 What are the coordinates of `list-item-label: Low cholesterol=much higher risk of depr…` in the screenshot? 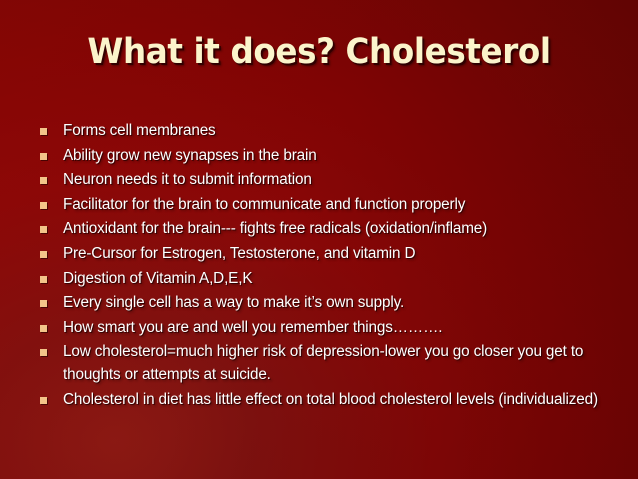 It's located at (323, 363).